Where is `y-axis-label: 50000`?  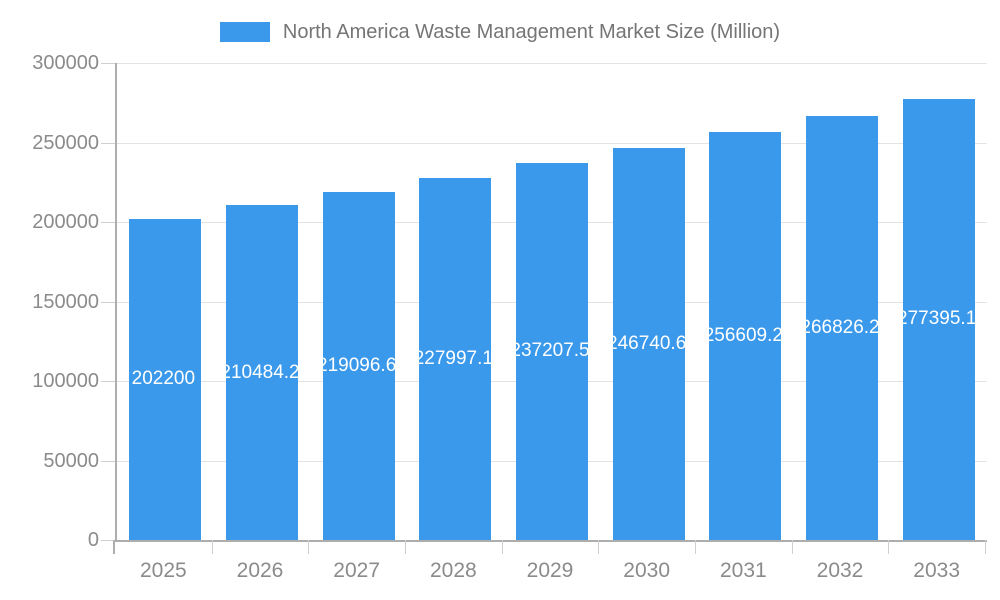
y-axis-label: 50000 is located at coordinates (71, 460).